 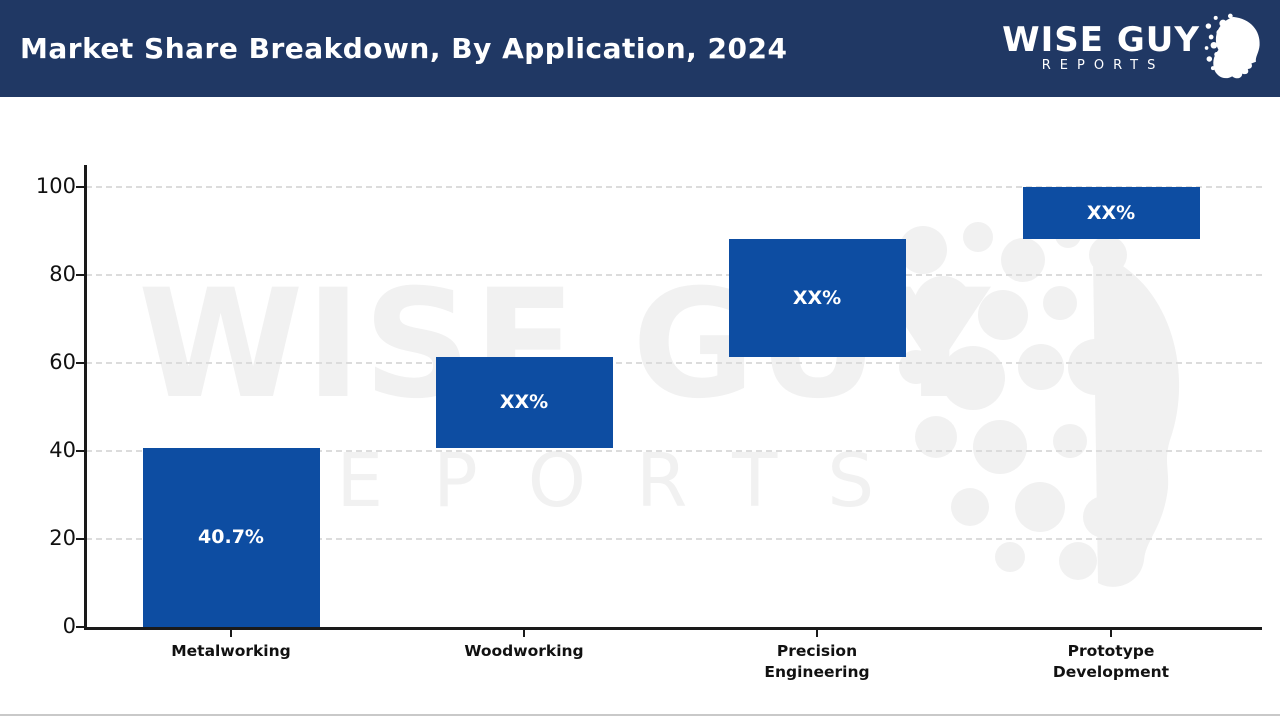 I want to click on bar-segment-2: XX%, so click(x=524, y=402).